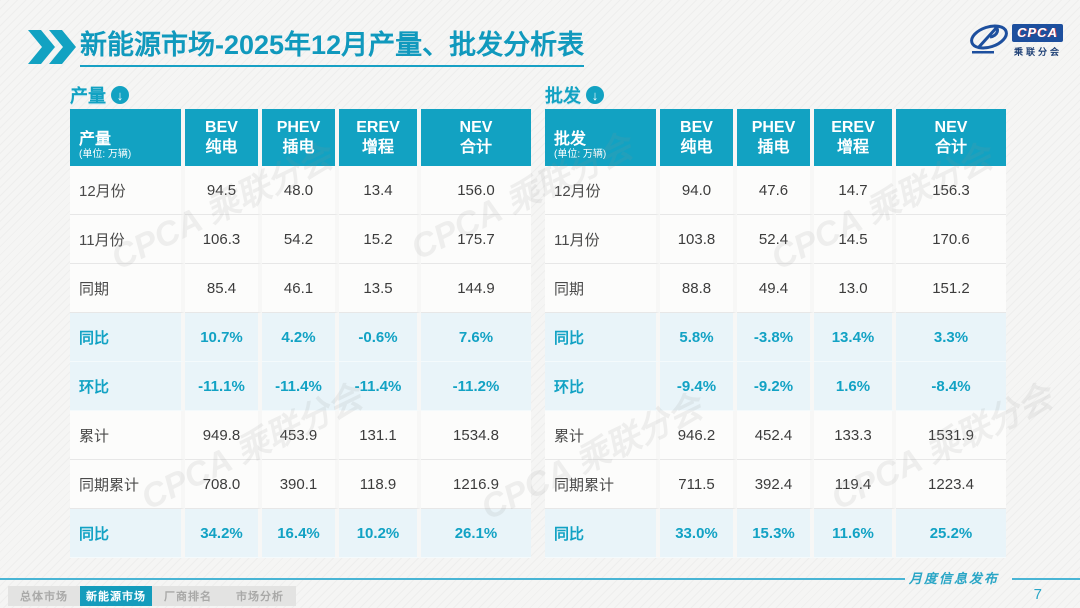 This screenshot has width=1080, height=608. Describe the element at coordinates (951, 239) in the screenshot. I see `value-cell: 170.6` at that location.